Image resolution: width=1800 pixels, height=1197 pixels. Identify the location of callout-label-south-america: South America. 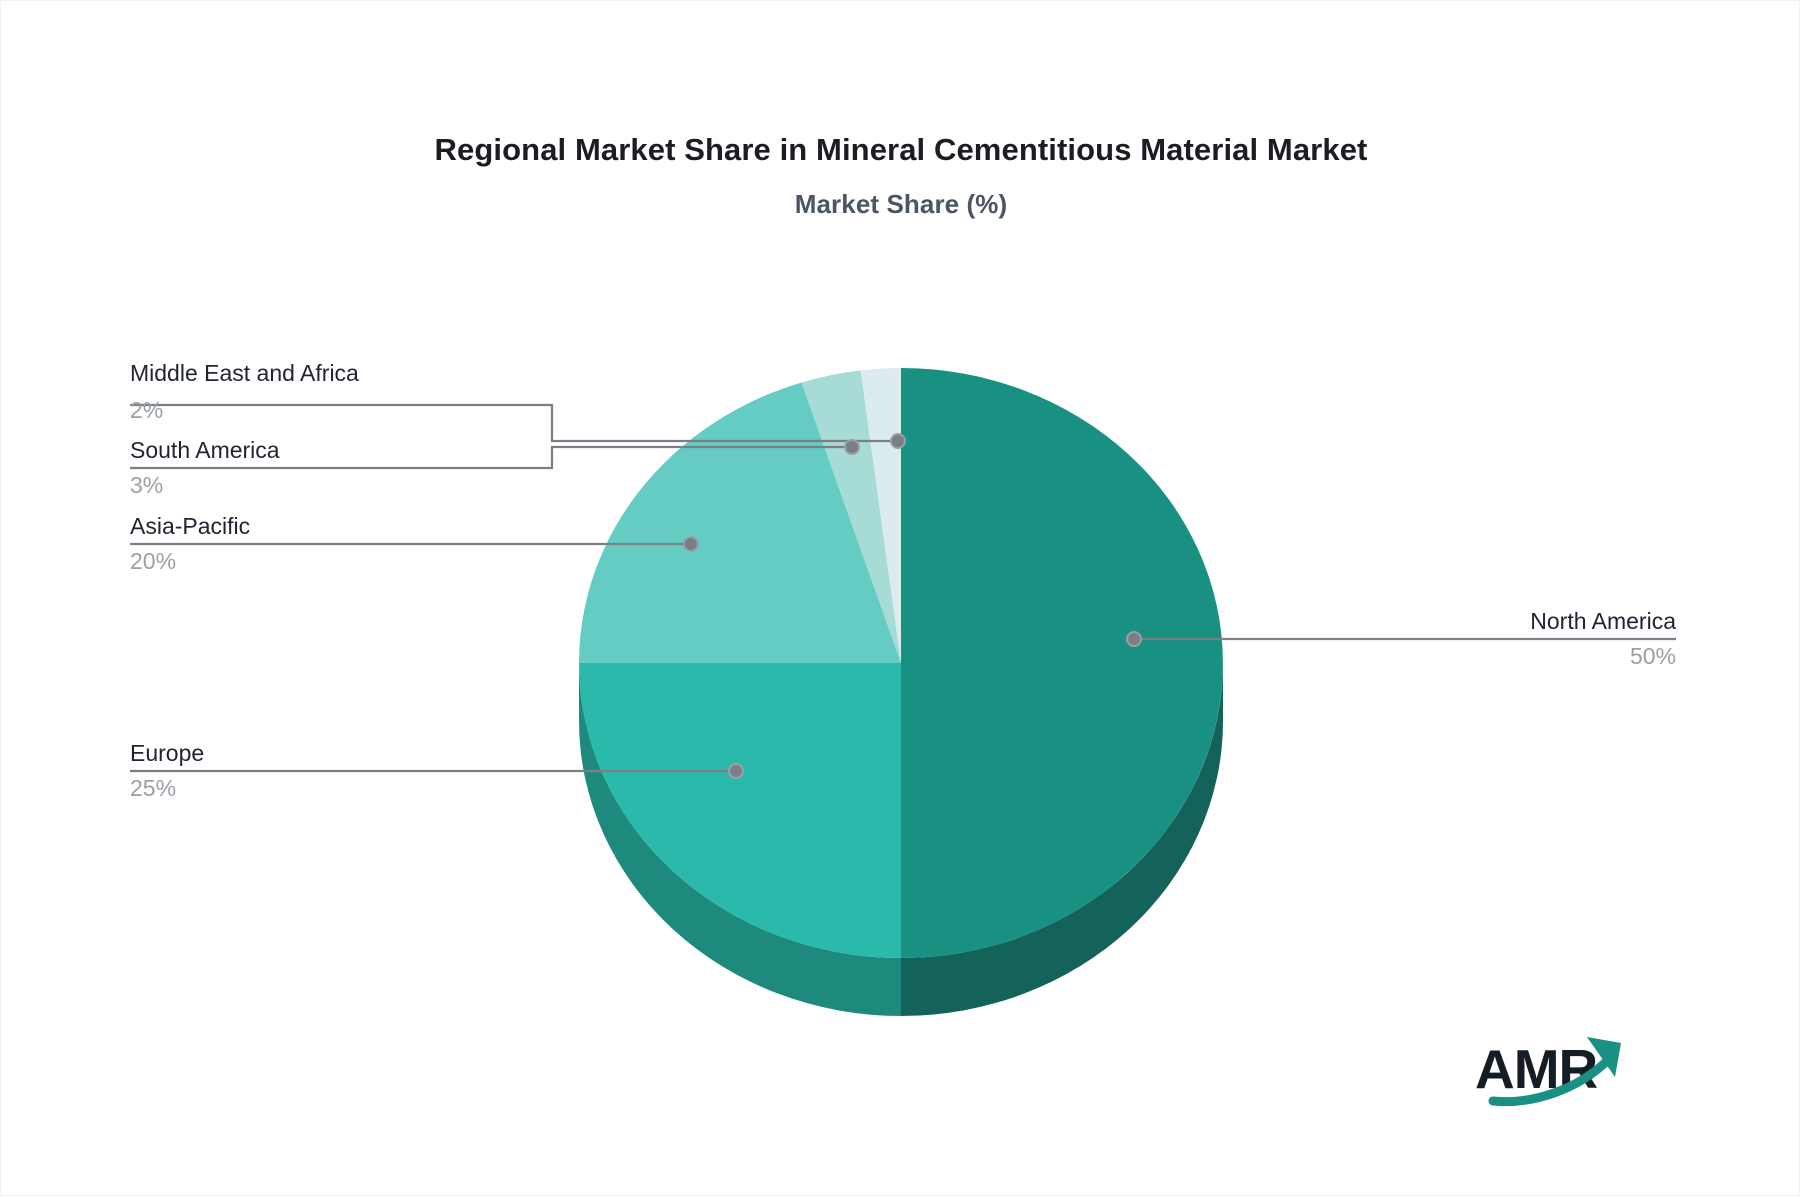
(205, 450).